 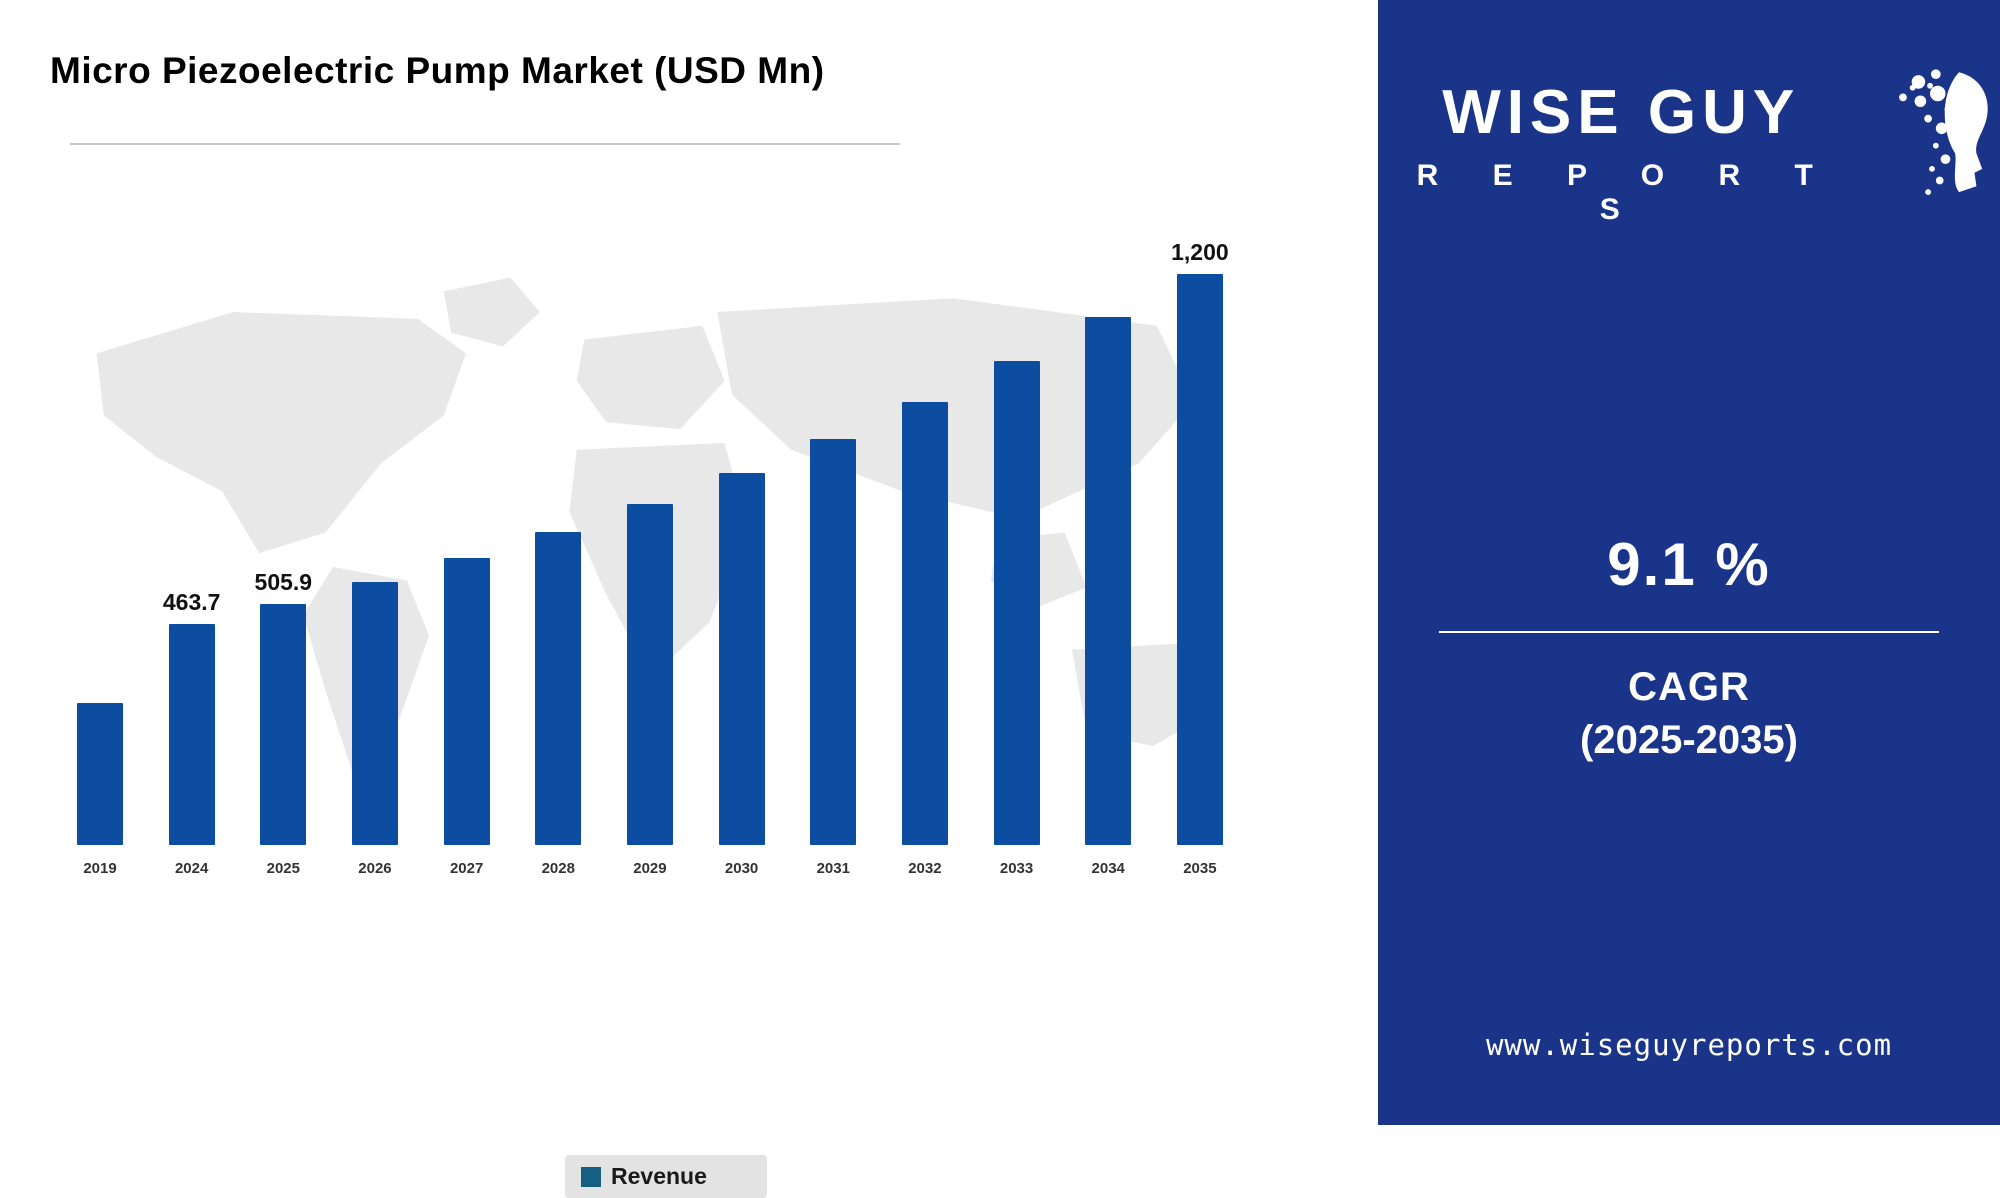 I want to click on x-axis-year-label: 2029, so click(x=650, y=868).